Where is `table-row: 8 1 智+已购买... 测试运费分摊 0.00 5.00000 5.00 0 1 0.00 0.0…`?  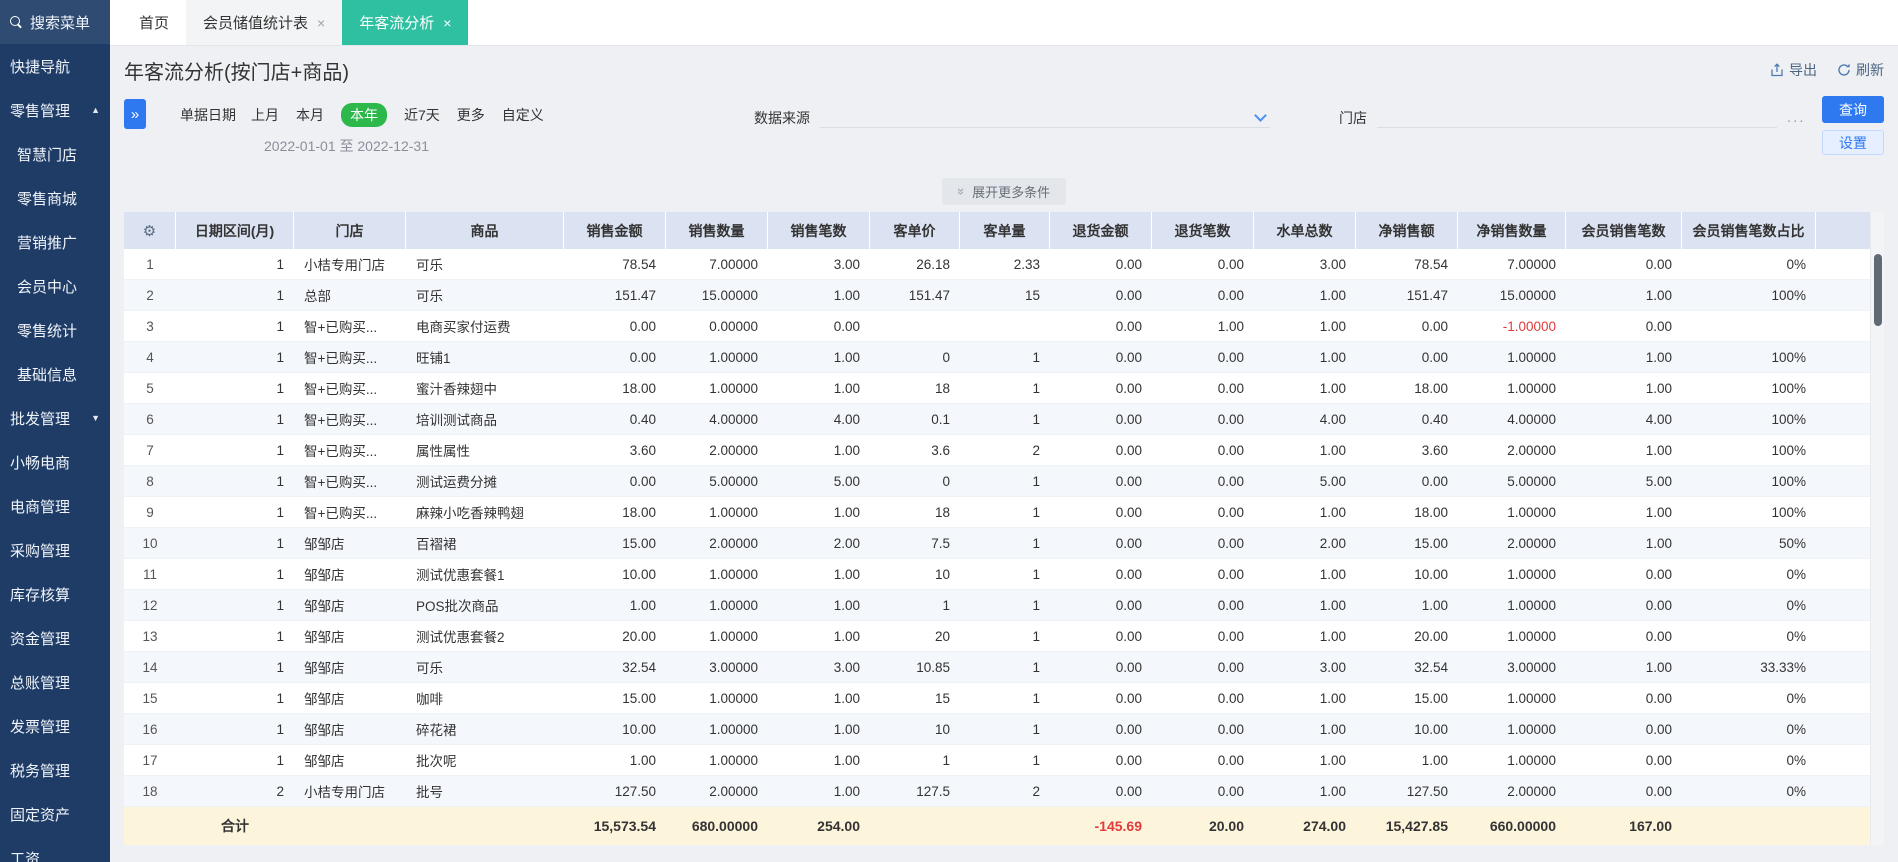 table-row: 8 1 智+已购买... 测试运费分摊 0.00 5.00000 5.00 0 1 0.00 0.0… is located at coordinates (997, 481).